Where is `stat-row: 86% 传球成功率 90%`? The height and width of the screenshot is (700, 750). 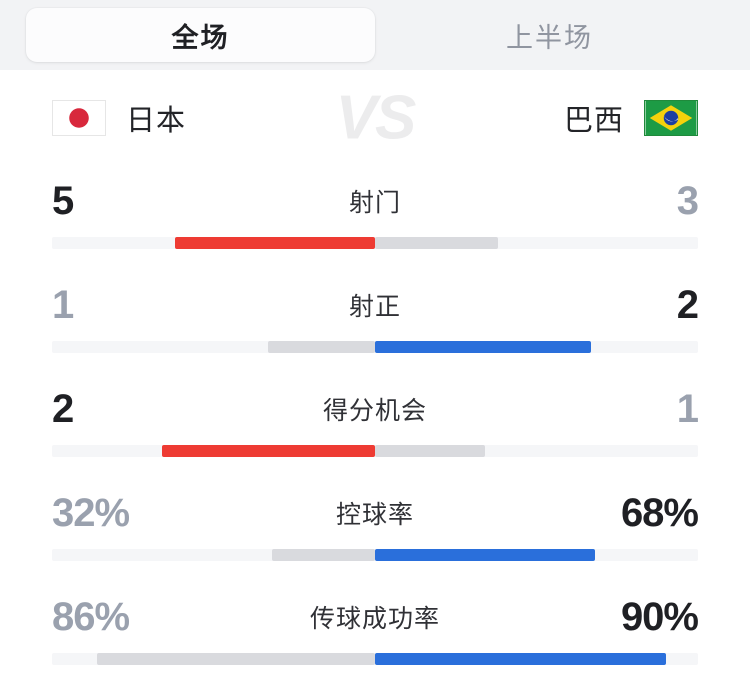
stat-row: 86% 传球成功率 90% is located at coordinates (375, 633).